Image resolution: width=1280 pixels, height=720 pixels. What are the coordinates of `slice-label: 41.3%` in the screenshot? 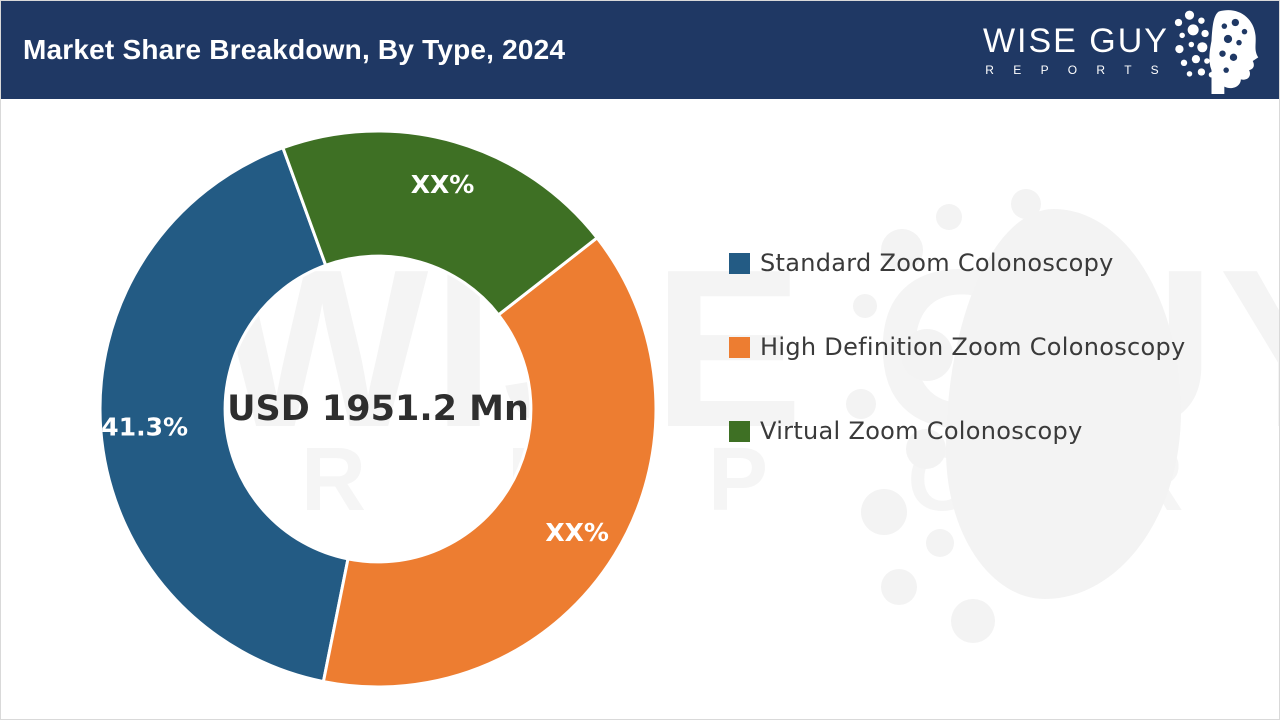 It's located at (144, 427).